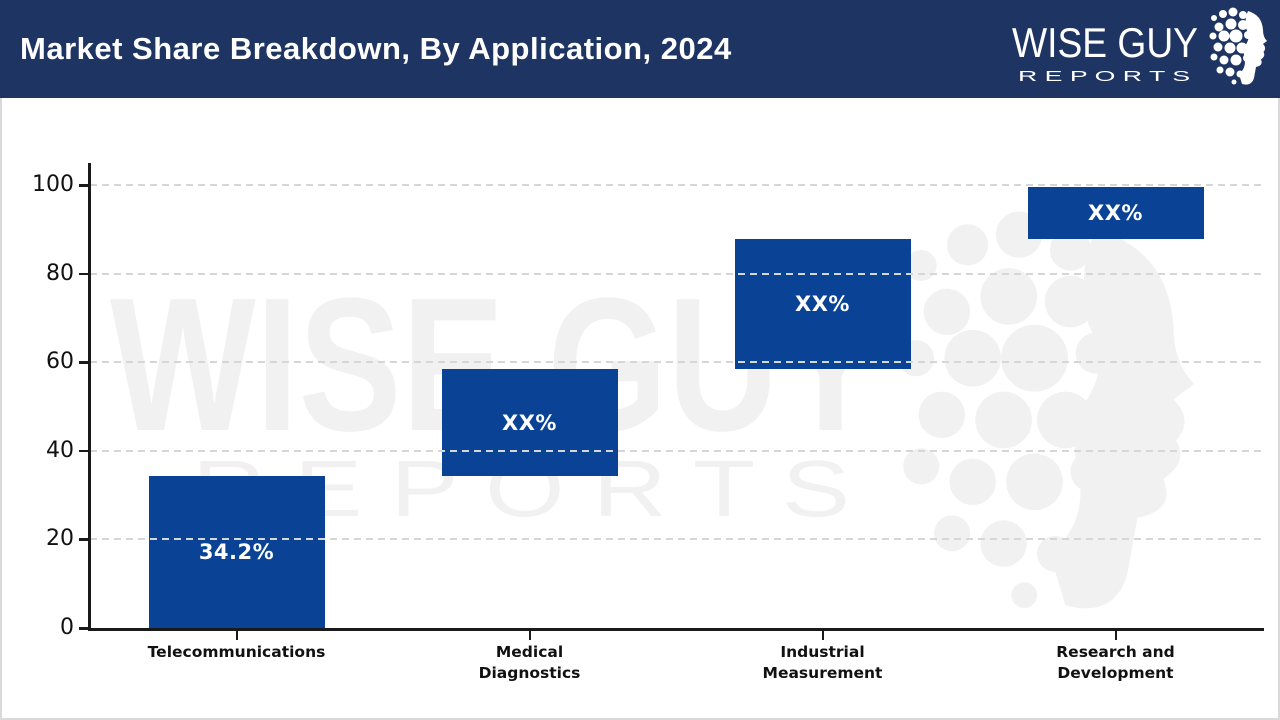 This screenshot has height=720, width=1280. What do you see at coordinates (89, 396) in the screenshot?
I see `y-axis-line` at bounding box center [89, 396].